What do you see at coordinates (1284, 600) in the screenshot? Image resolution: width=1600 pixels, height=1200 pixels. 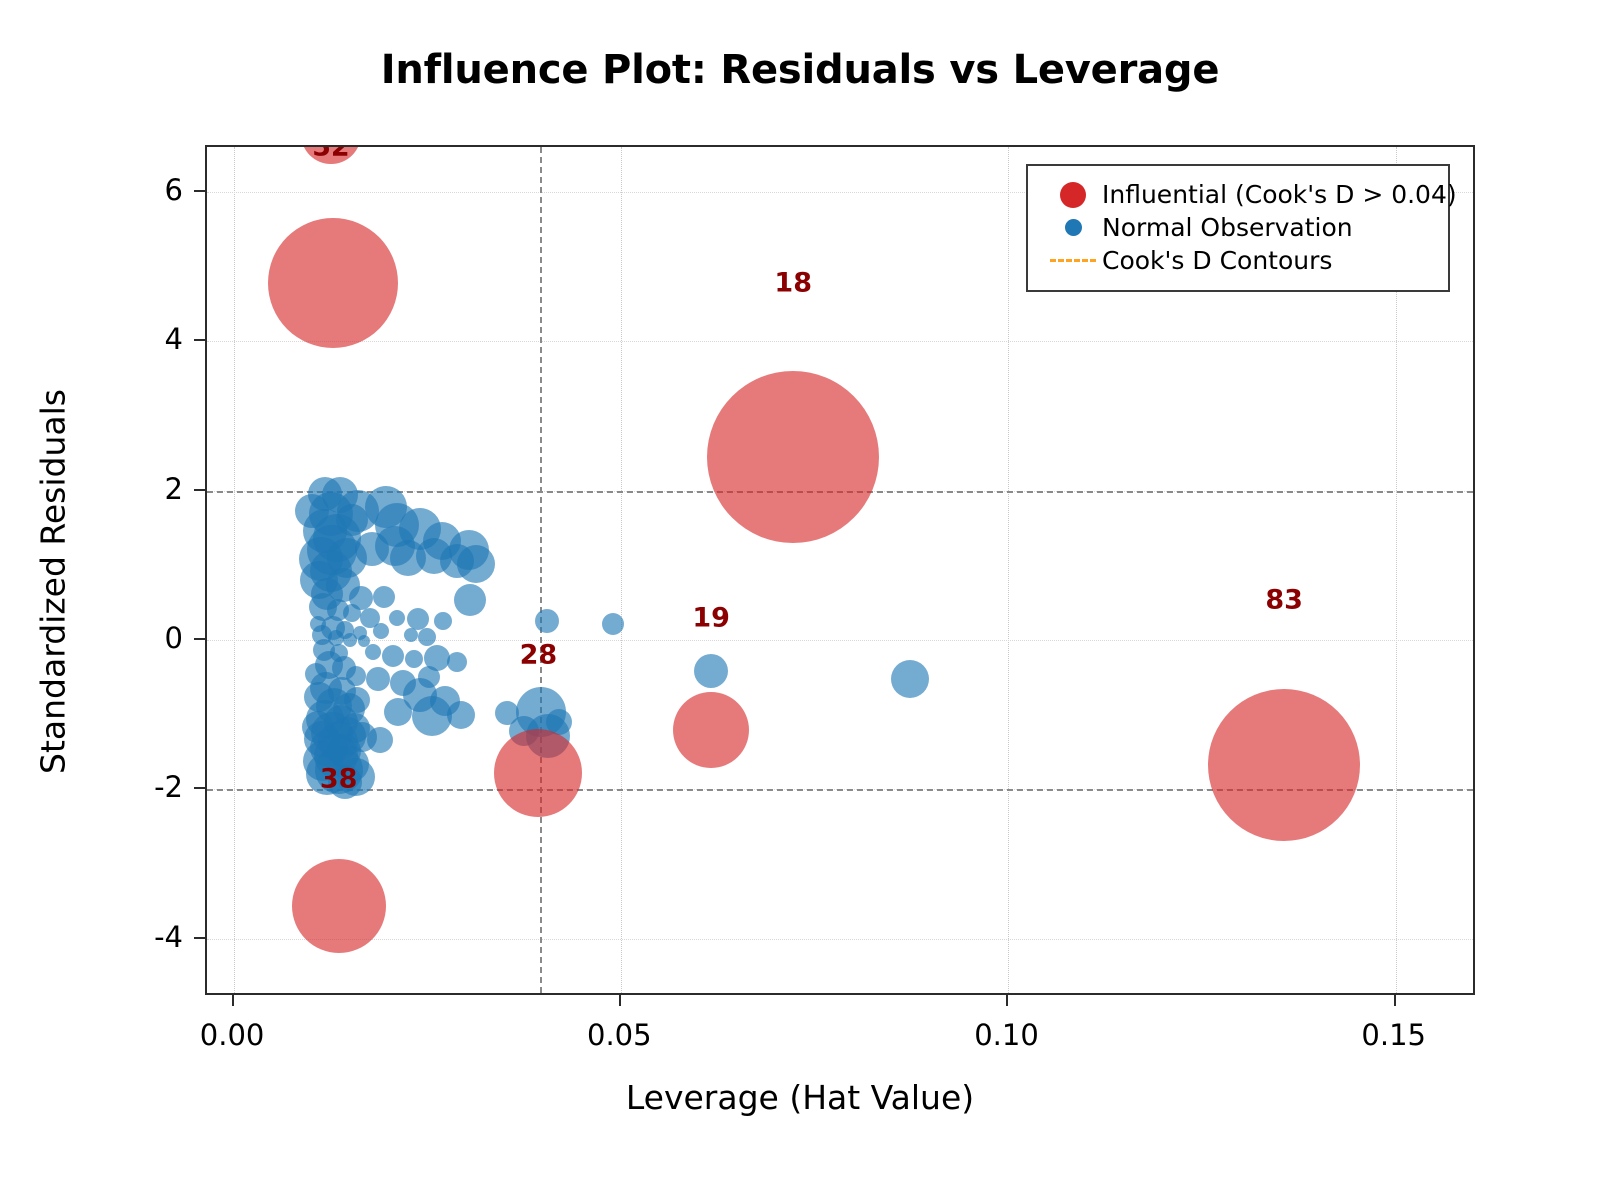 I see `point-label-83: 83` at bounding box center [1284, 600].